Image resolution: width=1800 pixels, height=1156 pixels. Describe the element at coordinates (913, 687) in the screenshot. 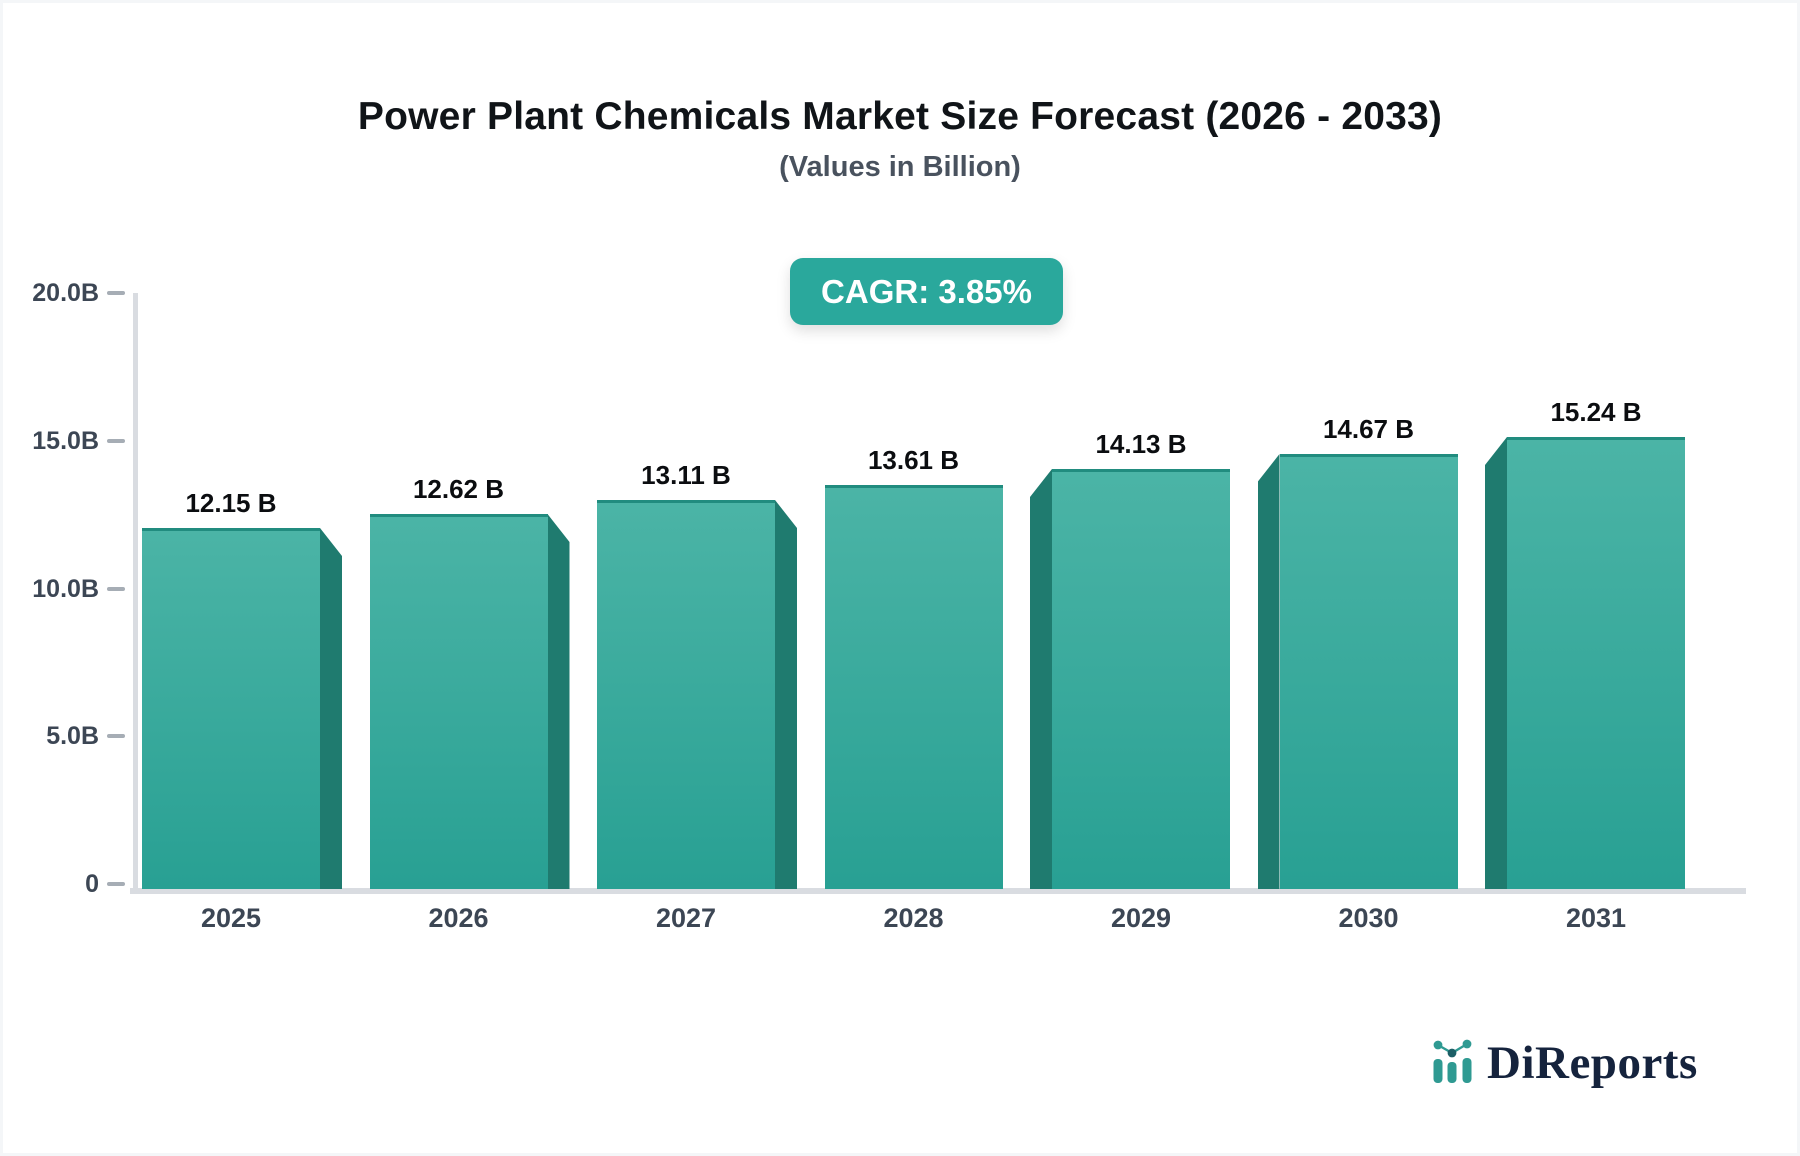

I see `bar-2028` at that location.